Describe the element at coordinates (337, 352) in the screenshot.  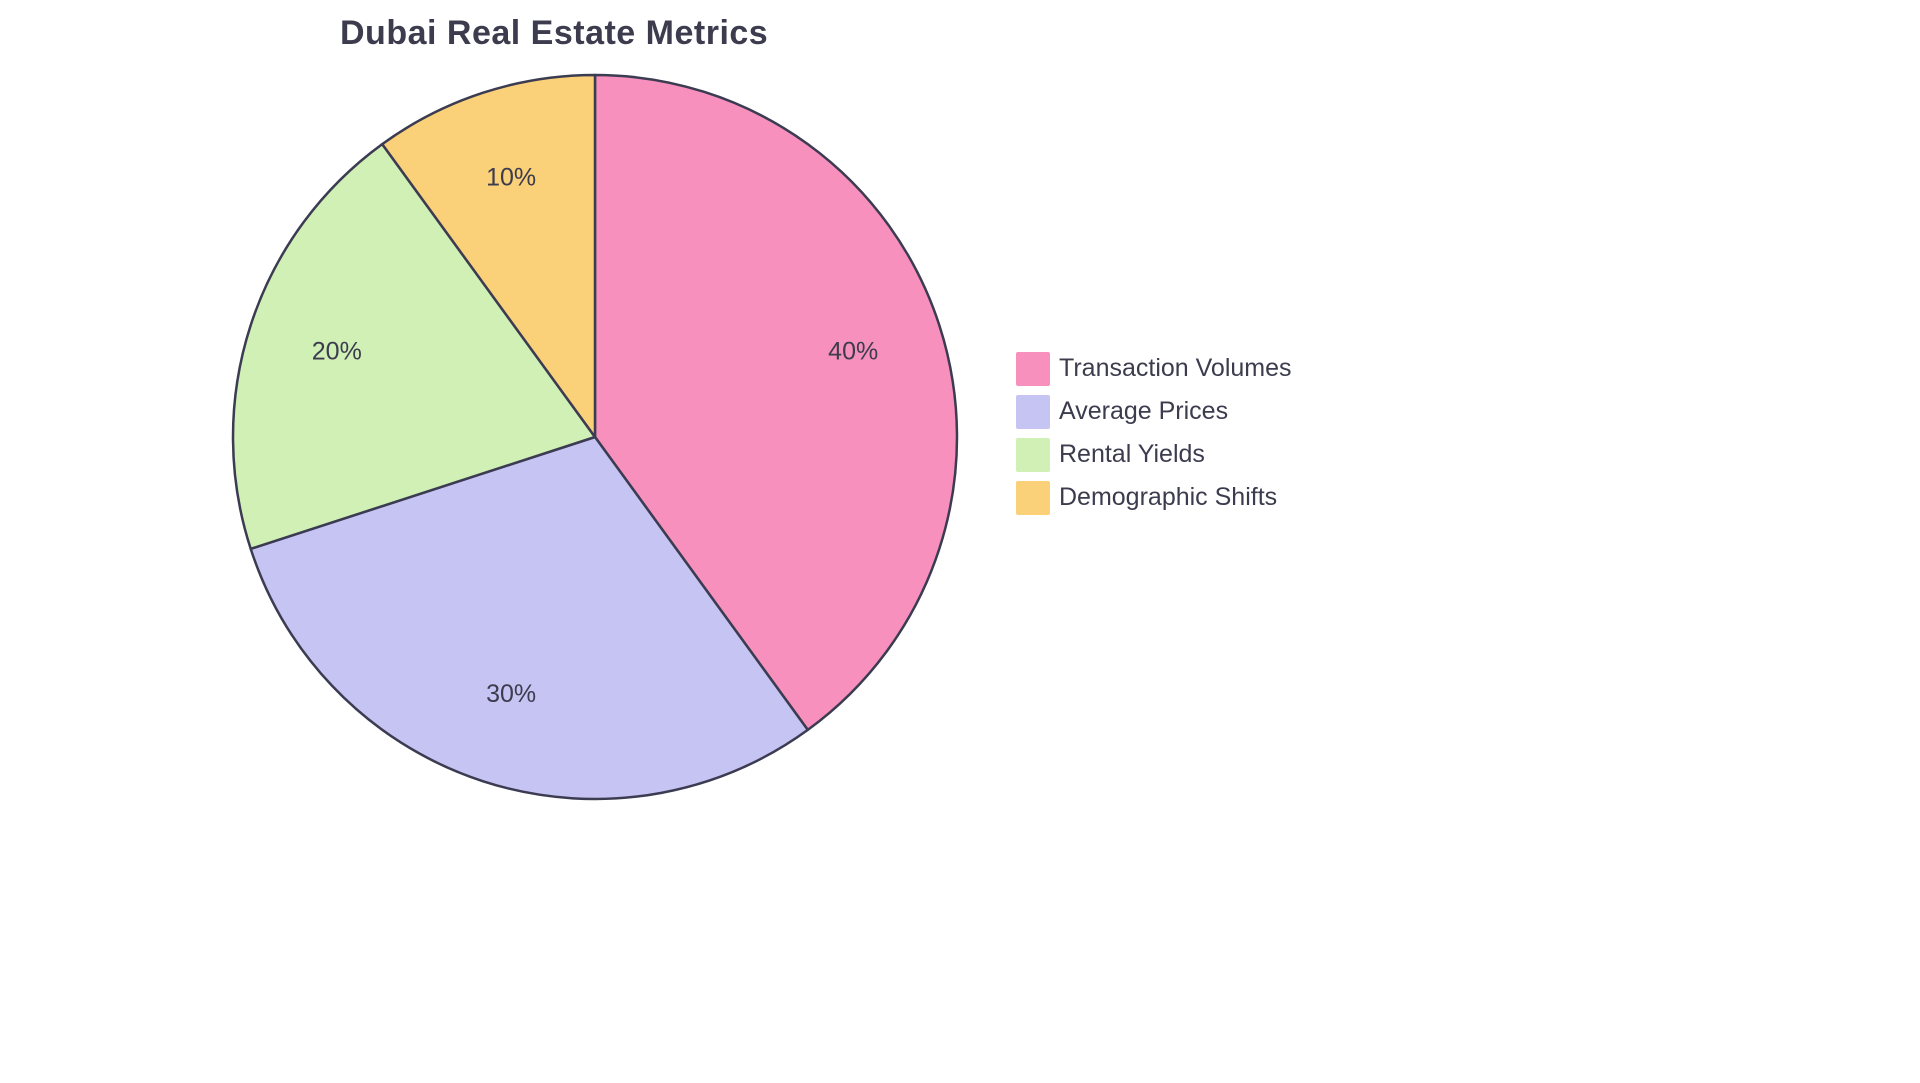
I see `slice-percent-label: 20%` at that location.